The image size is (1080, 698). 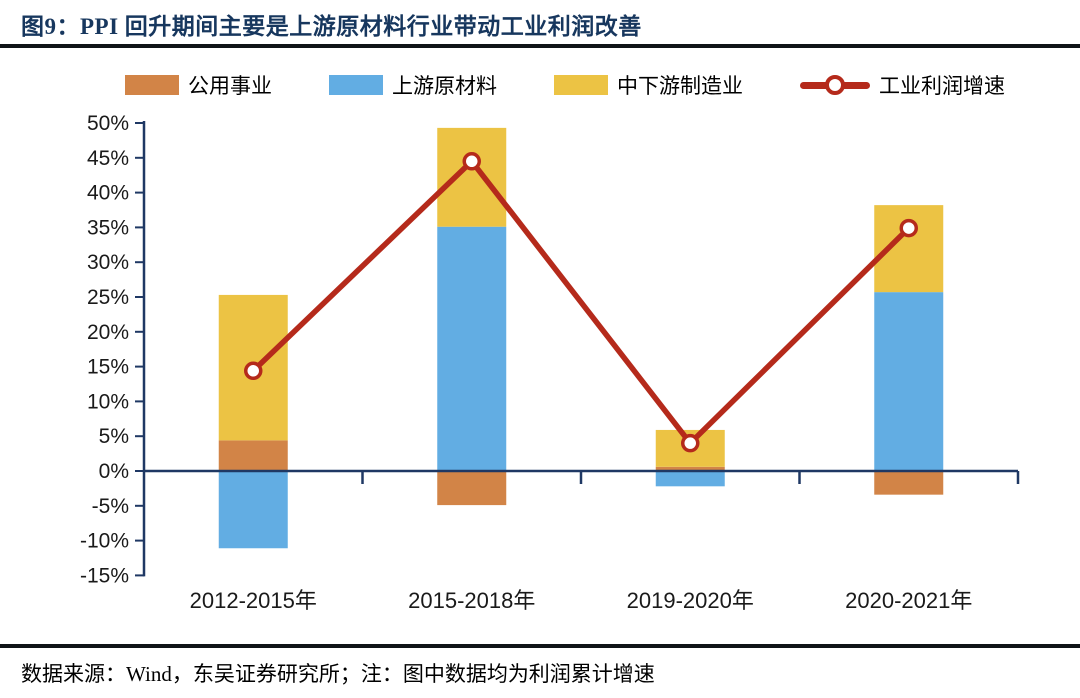 What do you see at coordinates (230, 86) in the screenshot?
I see `legend-label: 公用事业` at bounding box center [230, 86].